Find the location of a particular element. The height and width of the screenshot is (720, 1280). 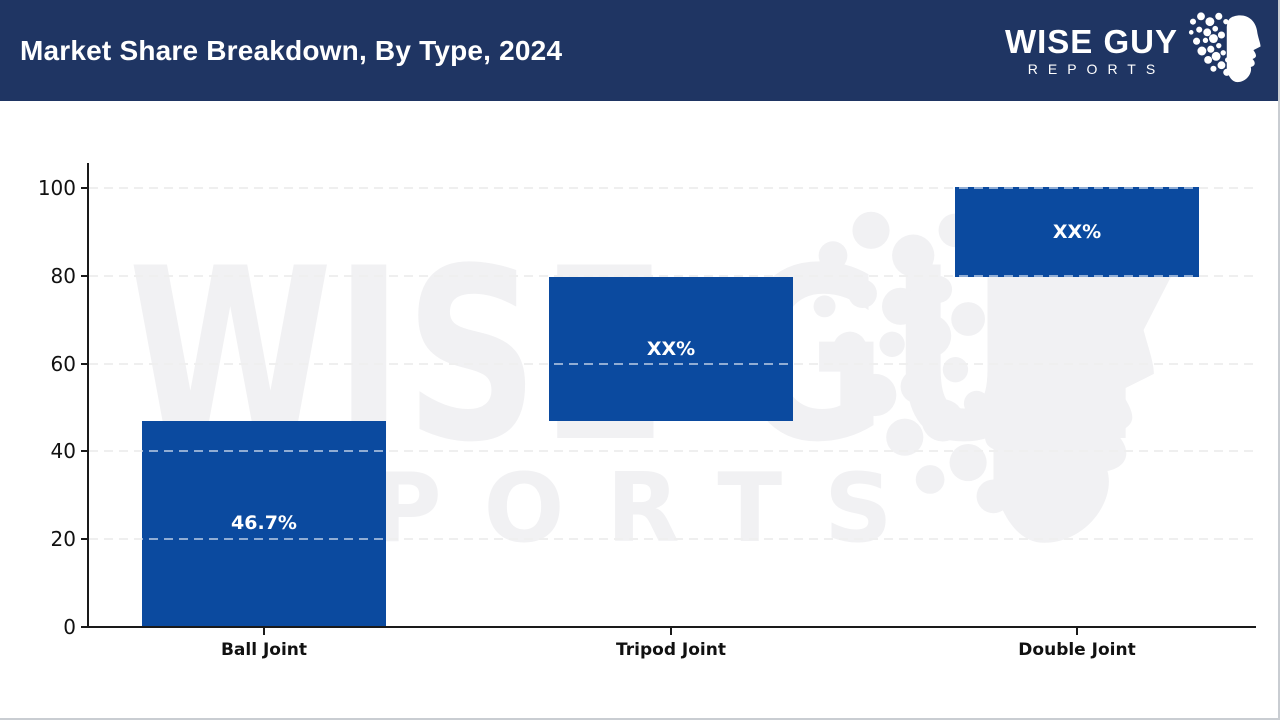

y-tick-label: 40 is located at coordinates (63, 451).